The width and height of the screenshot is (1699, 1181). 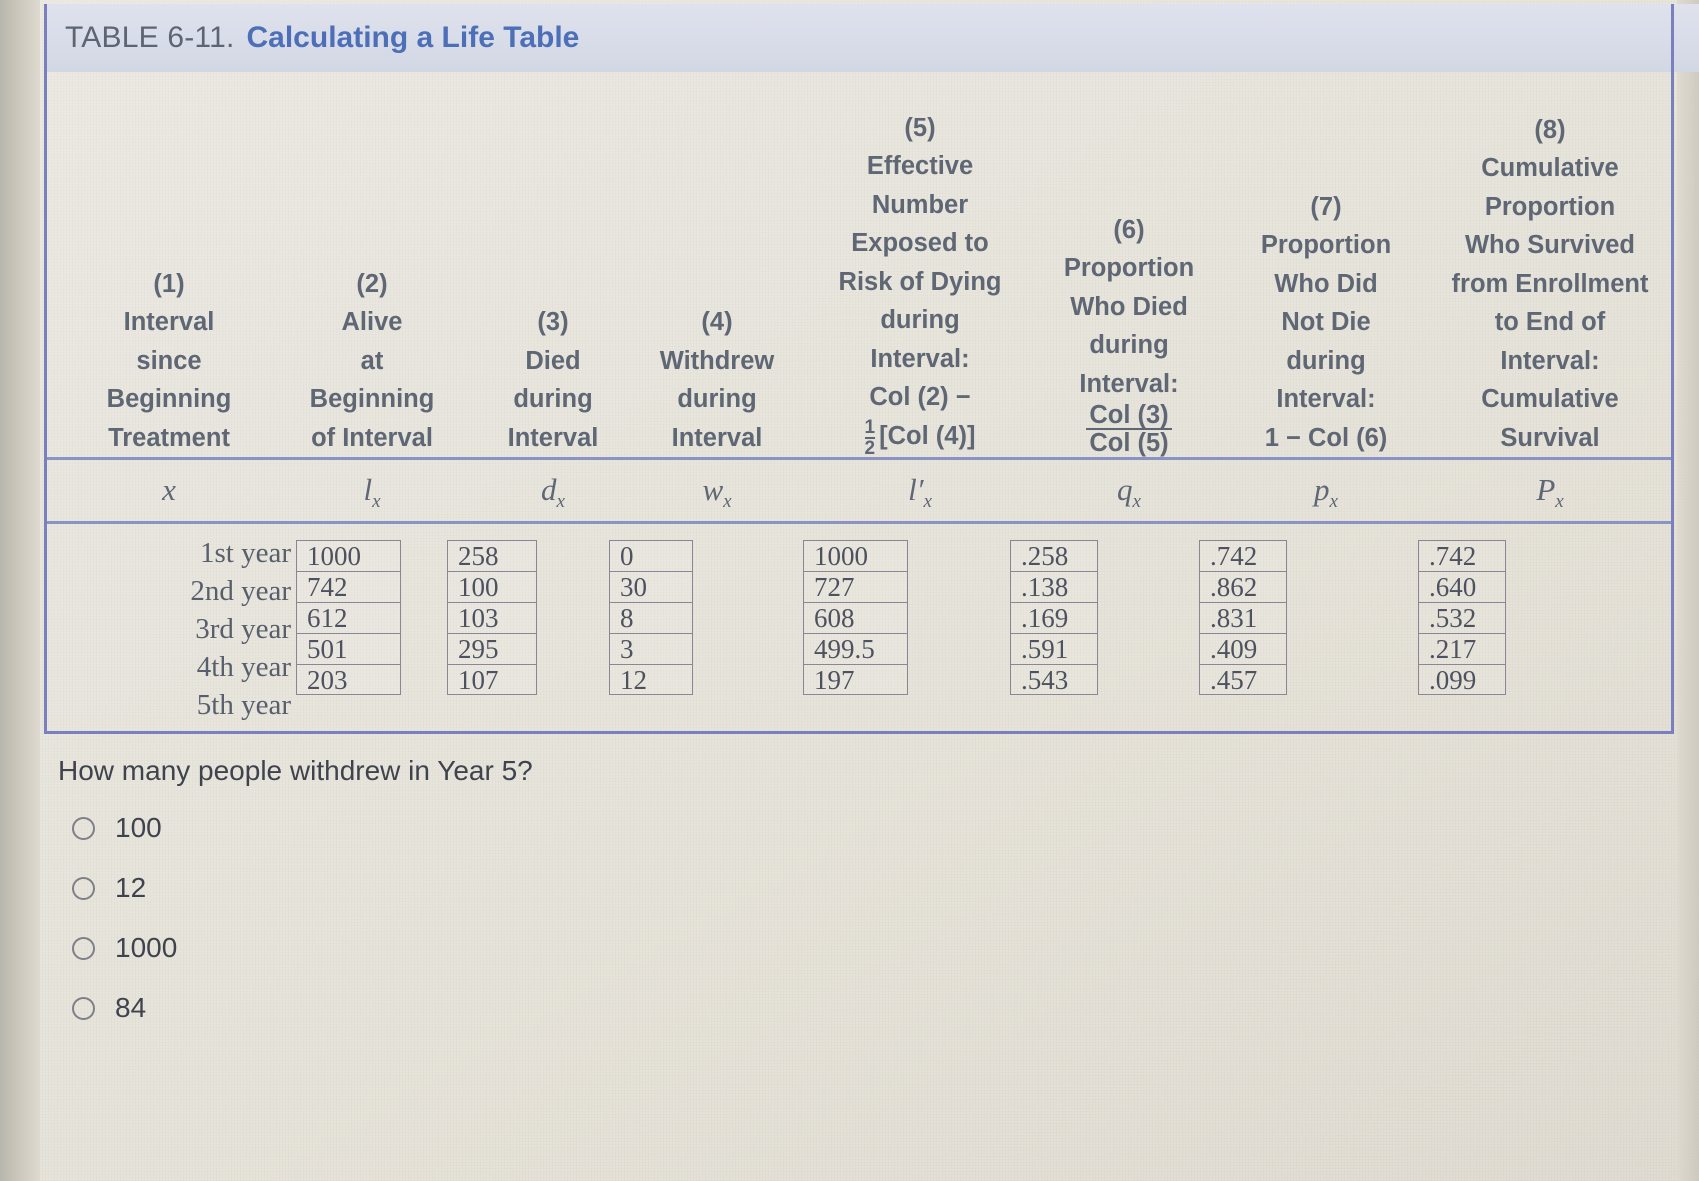 What do you see at coordinates (1462, 648) in the screenshot?
I see `table-cell: .217` at bounding box center [1462, 648].